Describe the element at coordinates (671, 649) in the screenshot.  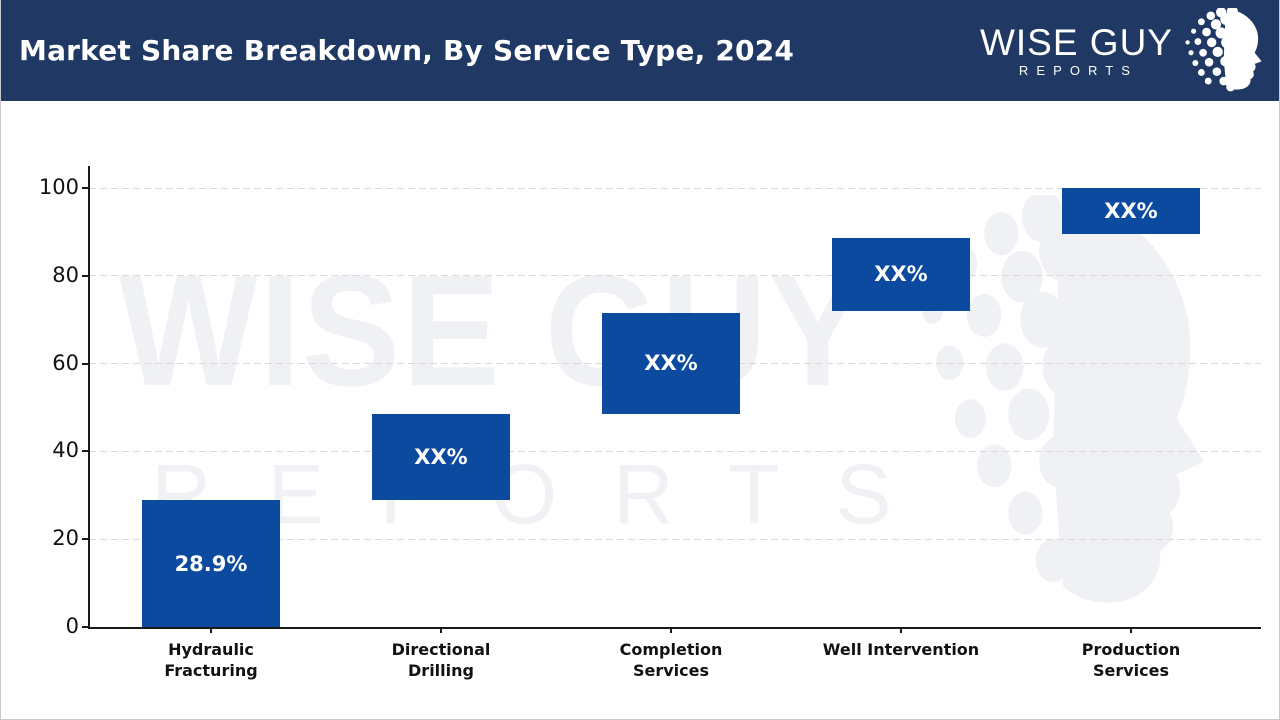
I see `category-label-line: Completion` at that location.